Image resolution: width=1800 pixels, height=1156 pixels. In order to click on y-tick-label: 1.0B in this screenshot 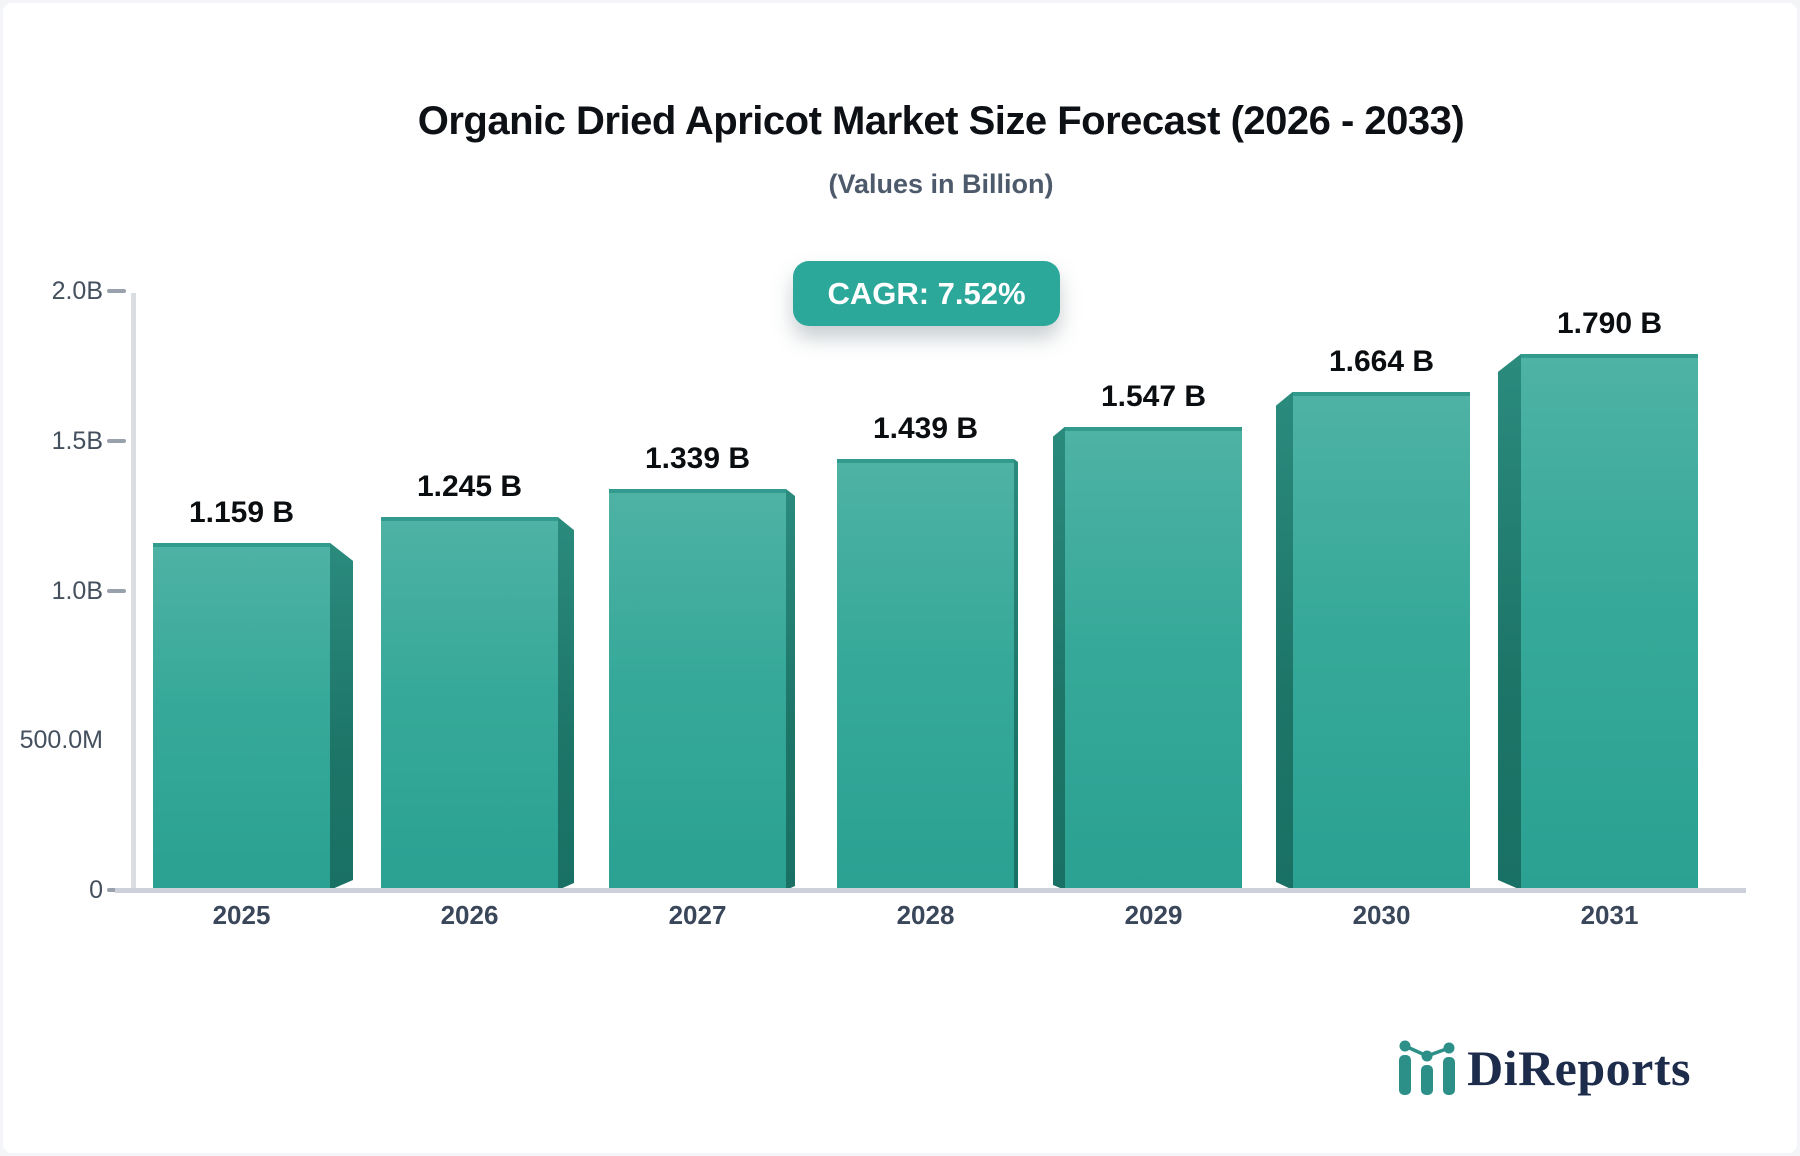, I will do `click(77, 590)`.